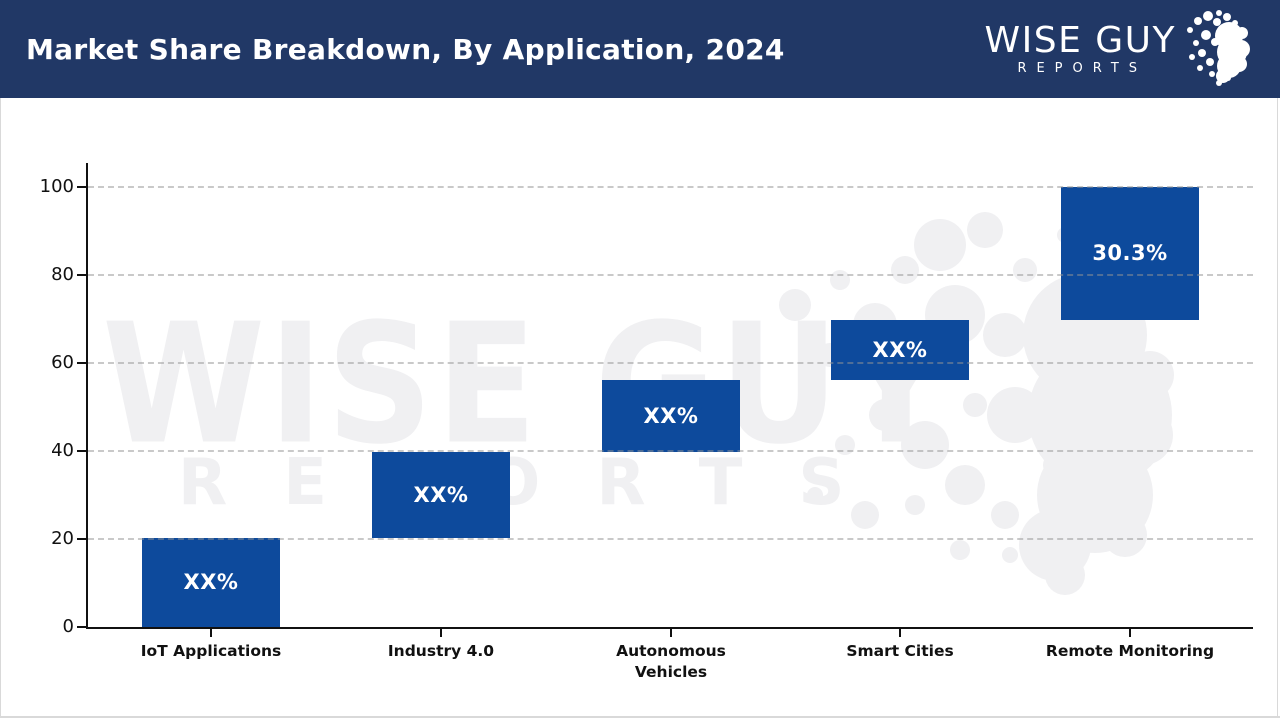 This screenshot has height=720, width=1280. Describe the element at coordinates (669, 628) in the screenshot. I see `x-axis` at that location.